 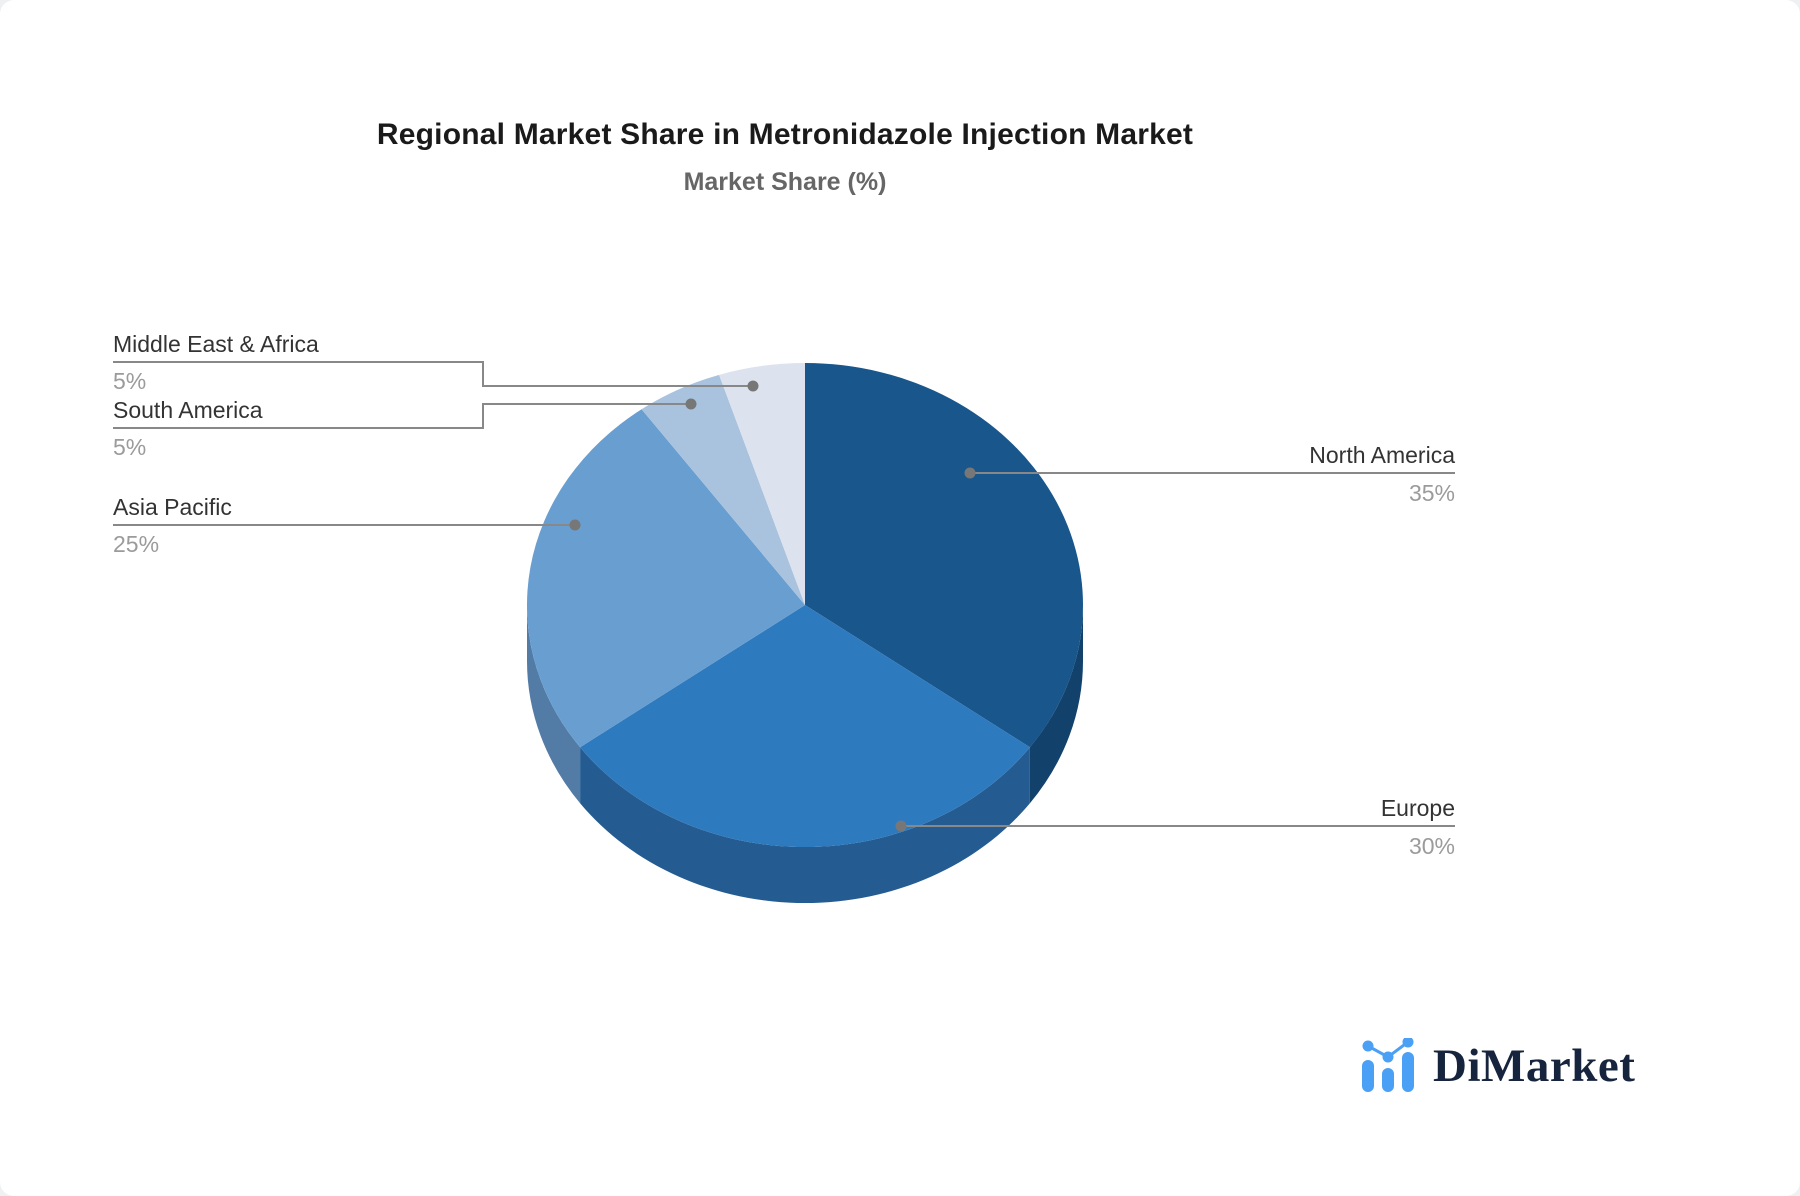 I want to click on pie-slice-europe, so click(x=805, y=726).